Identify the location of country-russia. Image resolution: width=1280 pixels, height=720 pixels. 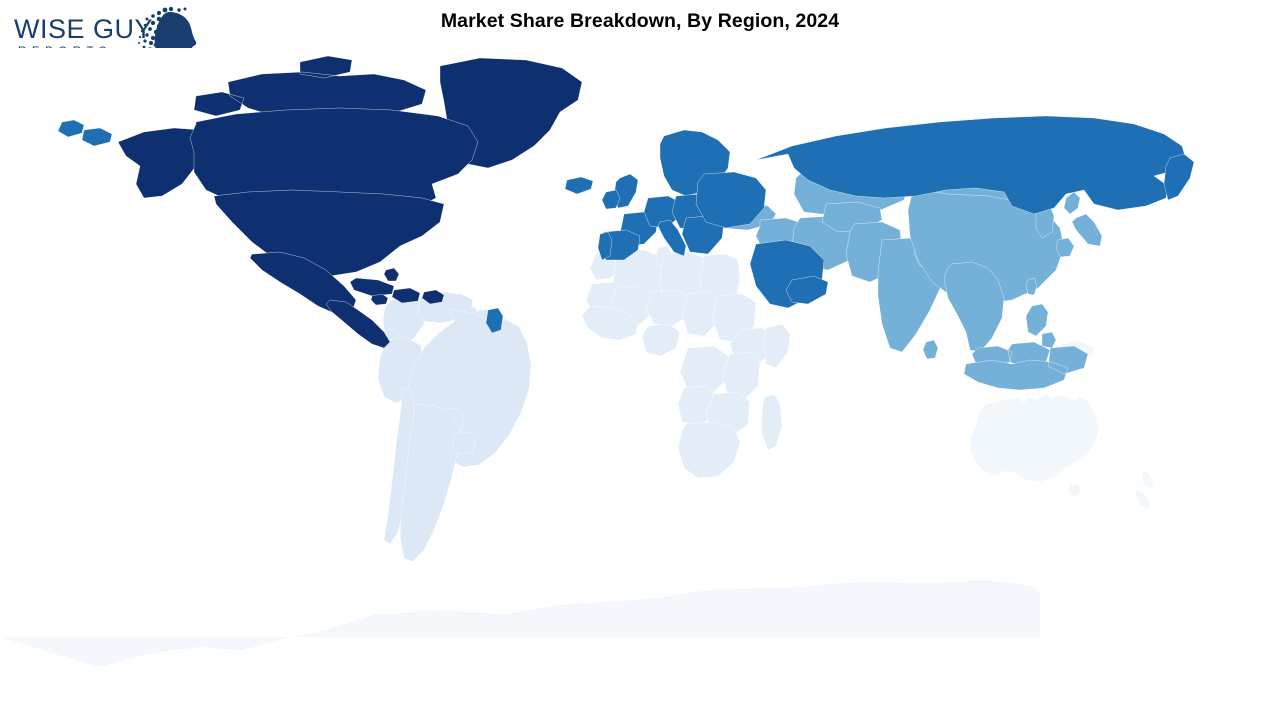
(971, 165).